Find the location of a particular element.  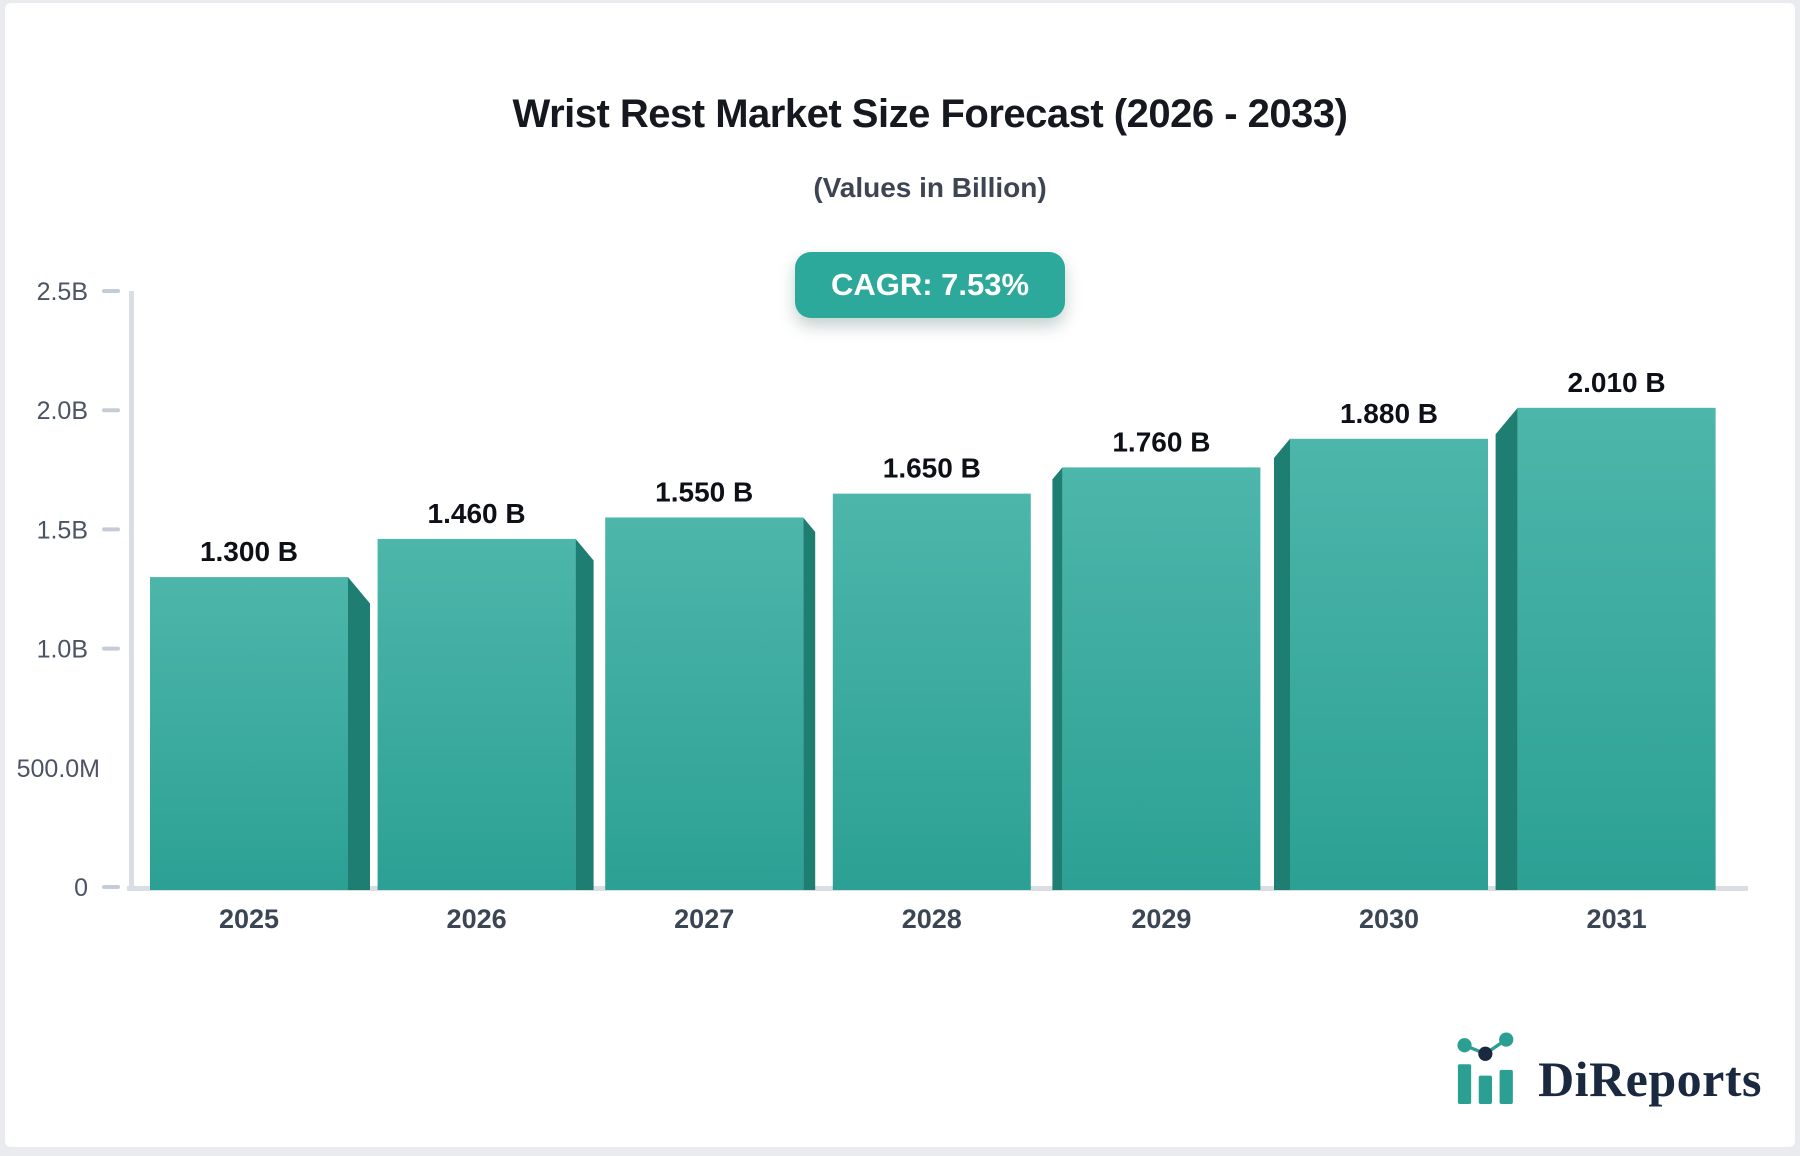

x-axis-label: 2029 is located at coordinates (1161, 919).